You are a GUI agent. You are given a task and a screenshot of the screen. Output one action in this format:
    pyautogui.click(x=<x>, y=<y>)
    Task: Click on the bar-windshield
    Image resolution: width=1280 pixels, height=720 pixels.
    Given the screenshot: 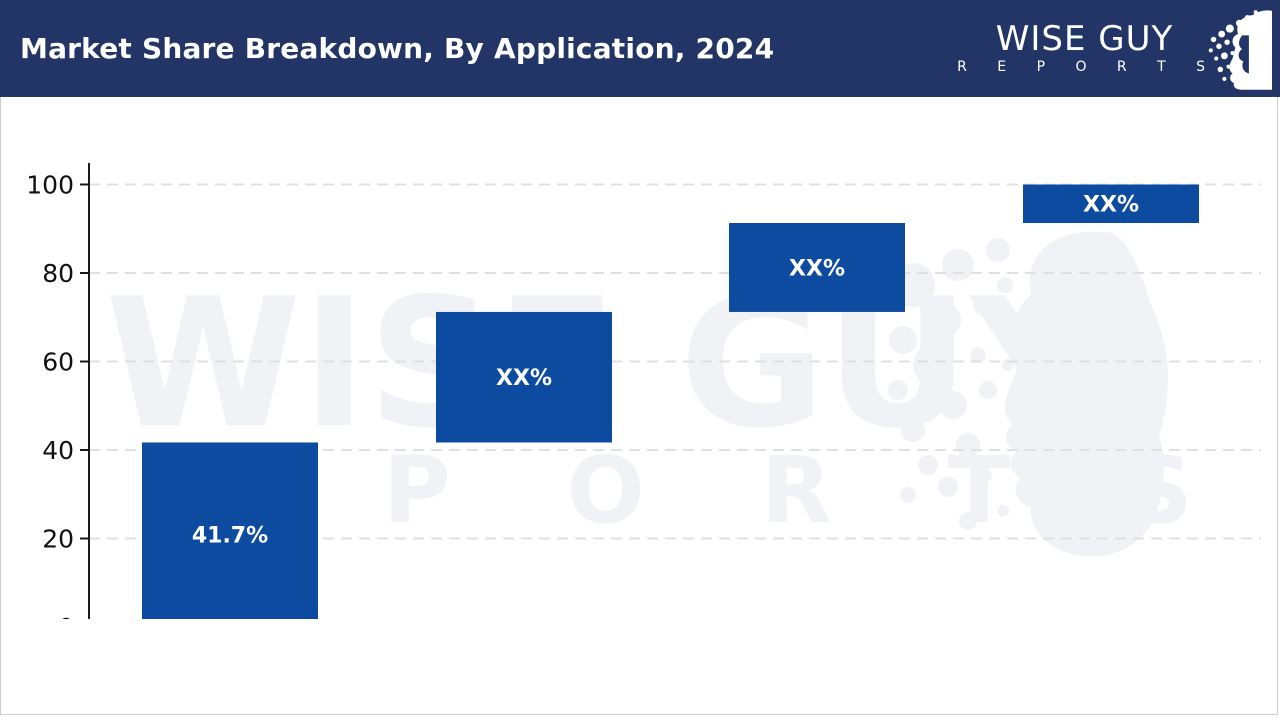 What is the action you would take?
    pyautogui.click(x=230, y=530)
    